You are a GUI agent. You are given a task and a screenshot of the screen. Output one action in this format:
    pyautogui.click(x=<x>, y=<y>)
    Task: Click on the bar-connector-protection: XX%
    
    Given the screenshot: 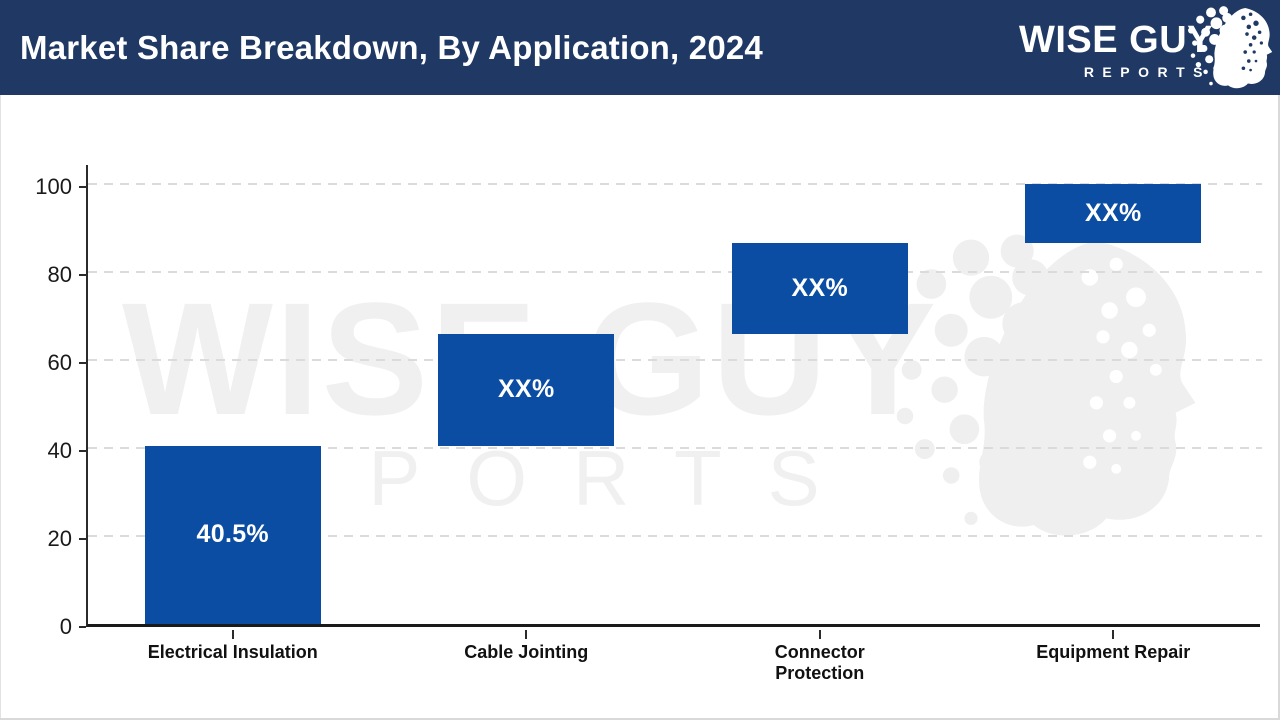 What is the action you would take?
    pyautogui.click(x=819, y=288)
    